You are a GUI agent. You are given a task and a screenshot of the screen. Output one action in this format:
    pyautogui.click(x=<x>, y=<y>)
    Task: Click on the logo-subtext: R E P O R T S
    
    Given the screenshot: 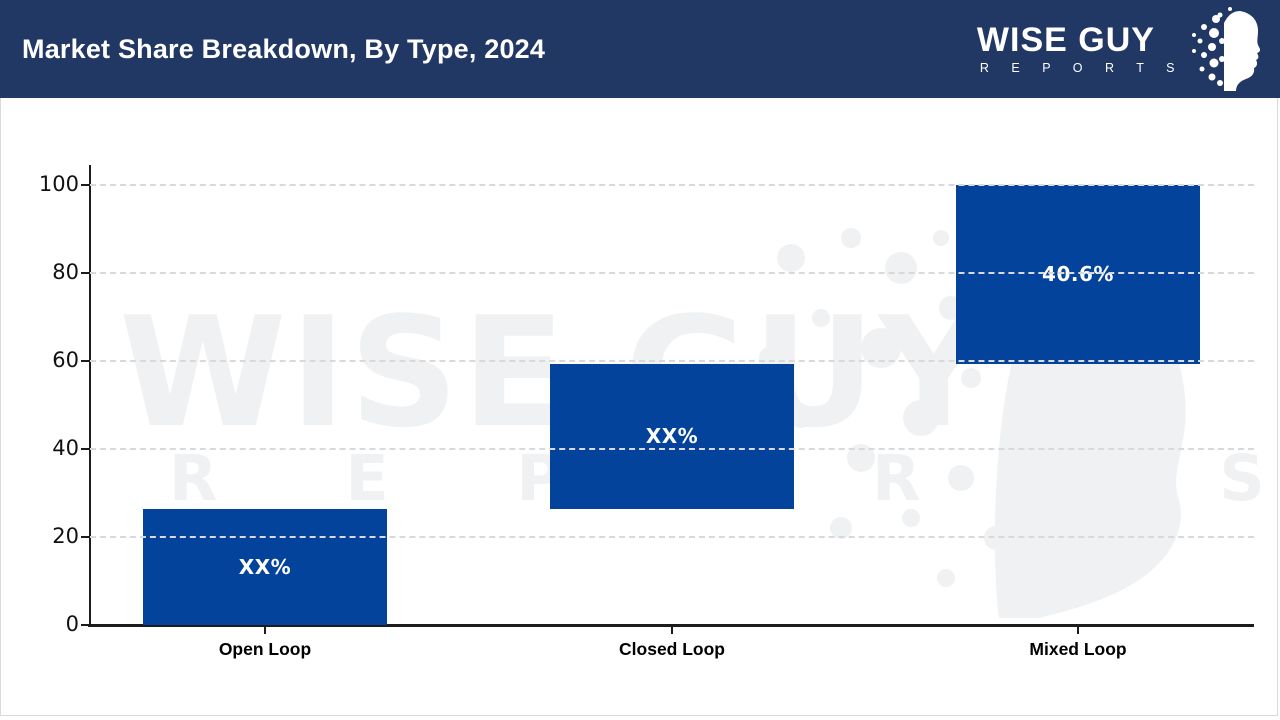 What is the action you would take?
    pyautogui.click(x=1081, y=67)
    